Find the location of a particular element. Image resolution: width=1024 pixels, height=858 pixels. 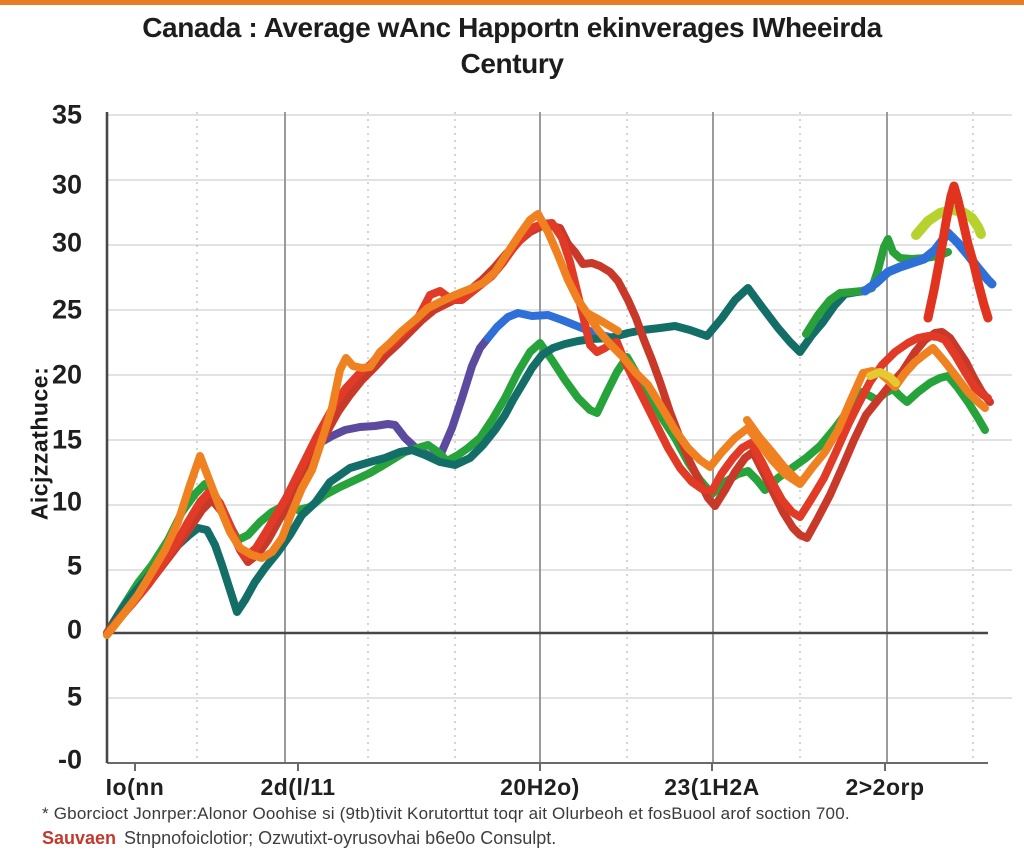

series-yellow-stub is located at coordinates (883, 377).